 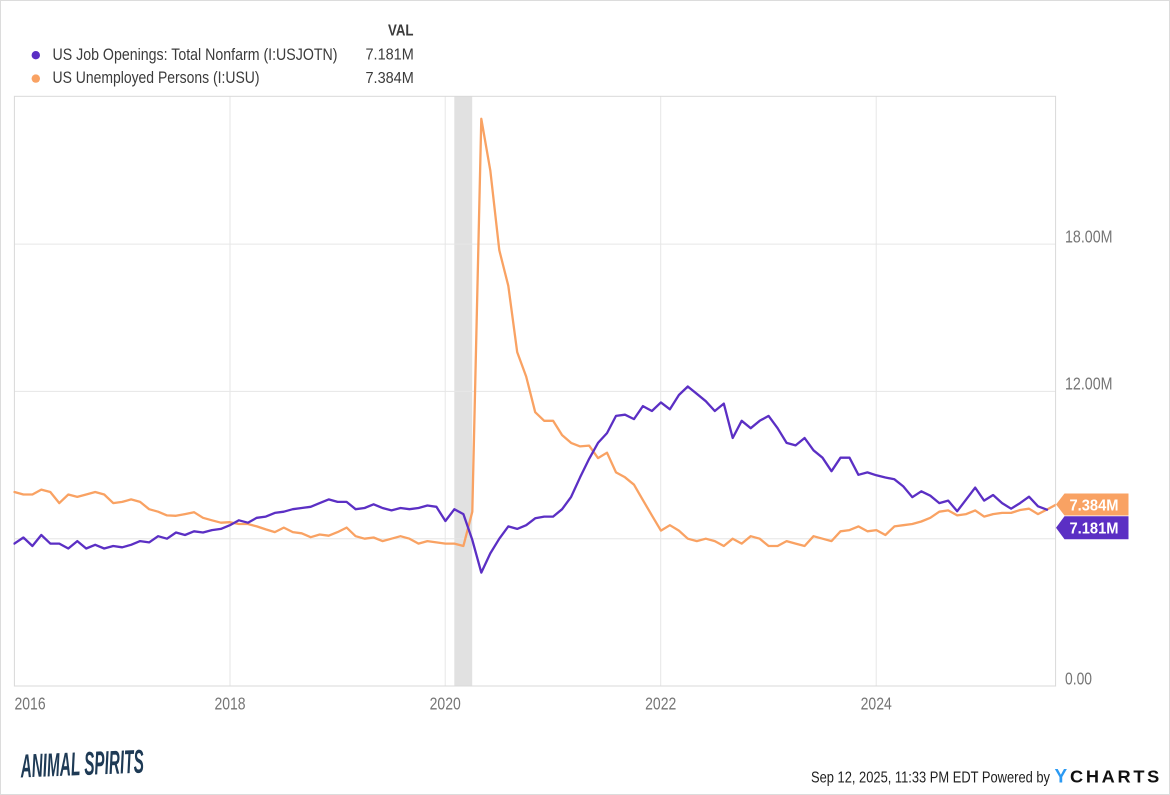 I want to click on svg-text: 18.00M, so click(x=1089, y=236).